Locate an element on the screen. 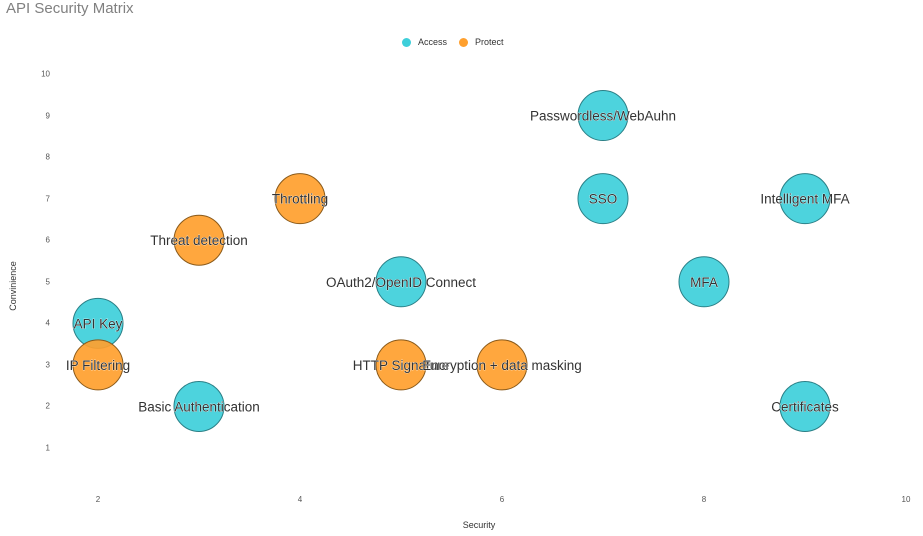  legend-item-protect: Protect is located at coordinates (481, 42).